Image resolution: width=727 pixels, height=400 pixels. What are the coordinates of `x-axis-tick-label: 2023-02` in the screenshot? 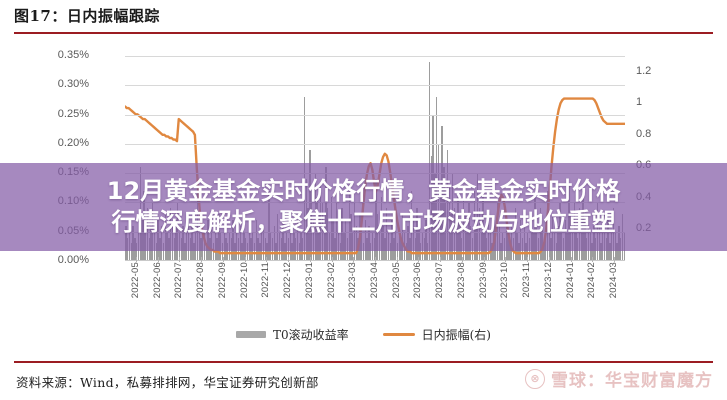 It's located at (331, 280).